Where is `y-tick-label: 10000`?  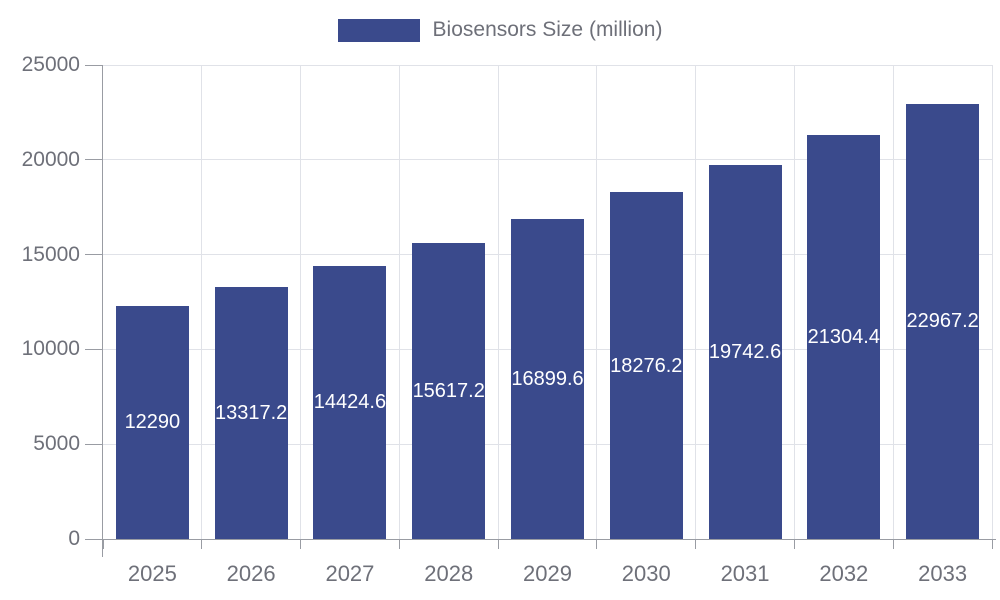
y-tick-label: 10000 is located at coordinates (50, 349).